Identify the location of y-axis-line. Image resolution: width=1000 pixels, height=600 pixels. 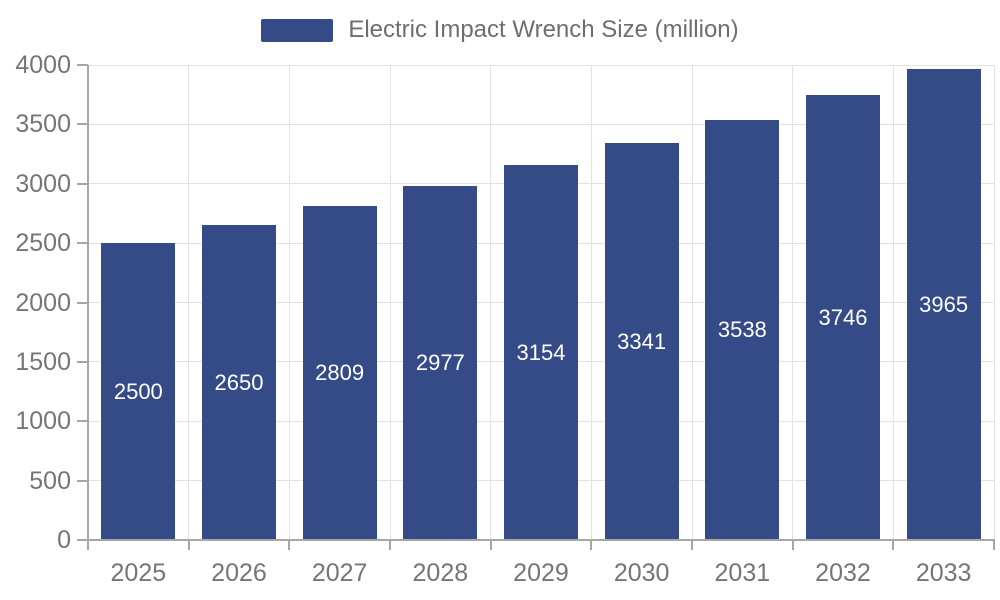
(88, 307).